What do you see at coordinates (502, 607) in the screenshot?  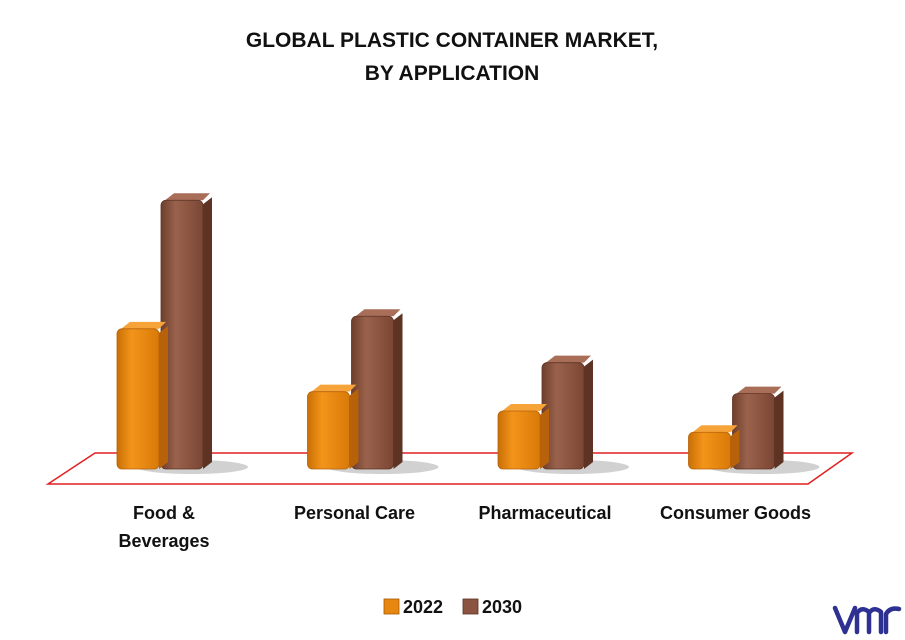 I see `legend-label-2030: 2030` at bounding box center [502, 607].